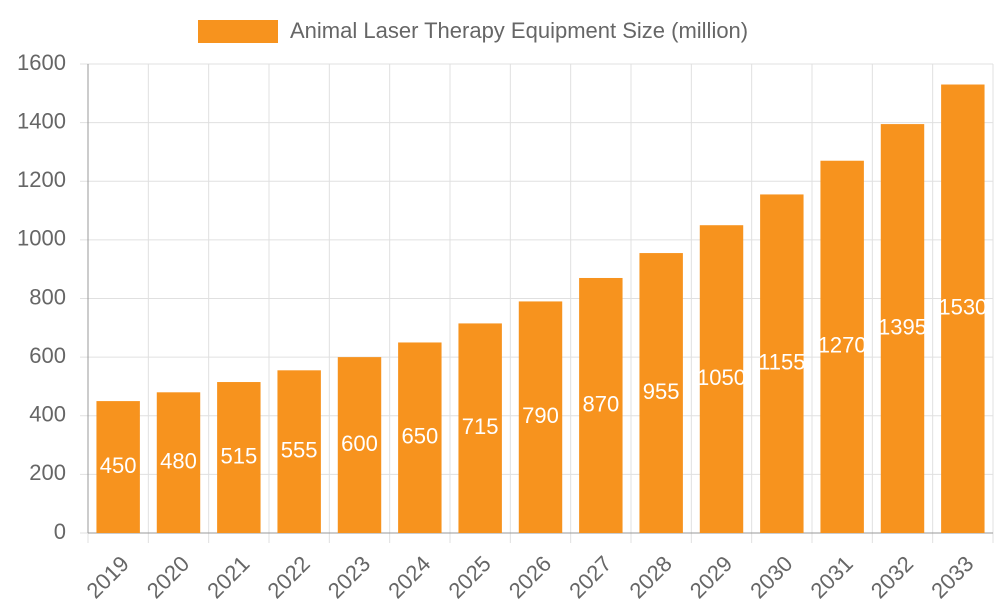 This screenshot has height=600, width=1000. Describe the element at coordinates (771, 575) in the screenshot. I see `x-tick-label: 2030` at that location.